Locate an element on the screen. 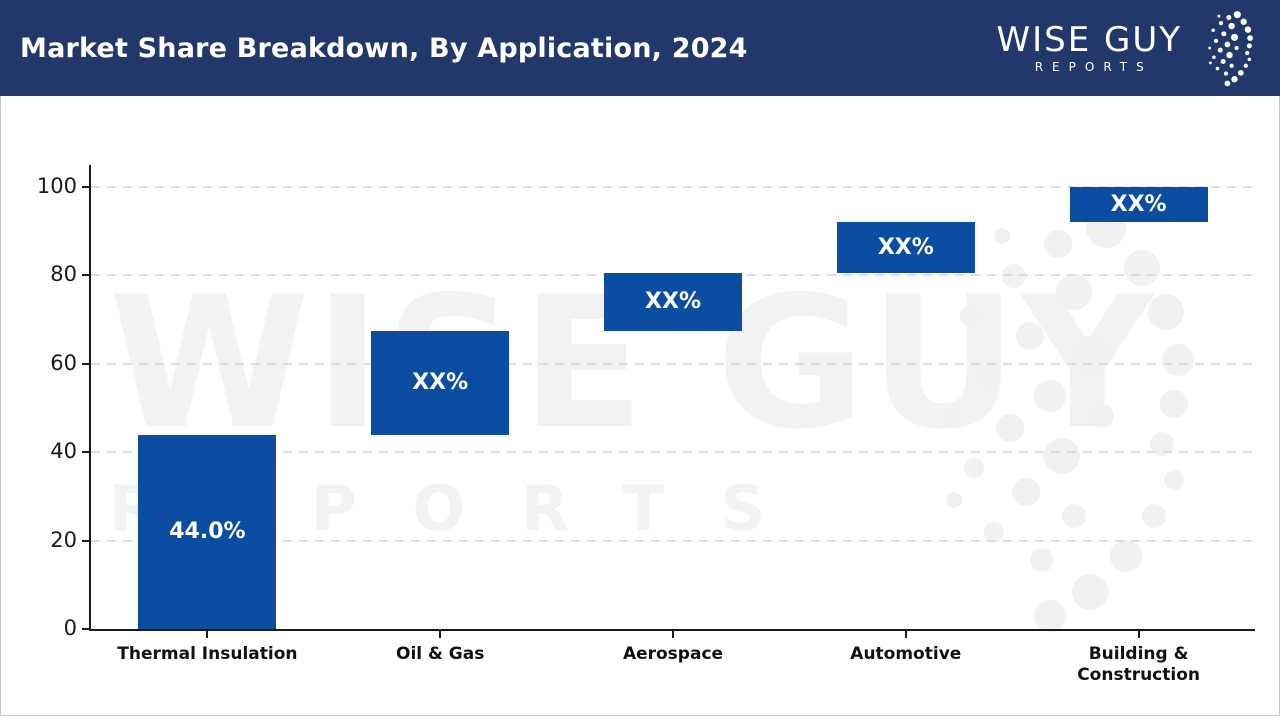 This screenshot has height=720, width=1280. logo-secondary-text: REPORTS is located at coordinates (1093, 67).